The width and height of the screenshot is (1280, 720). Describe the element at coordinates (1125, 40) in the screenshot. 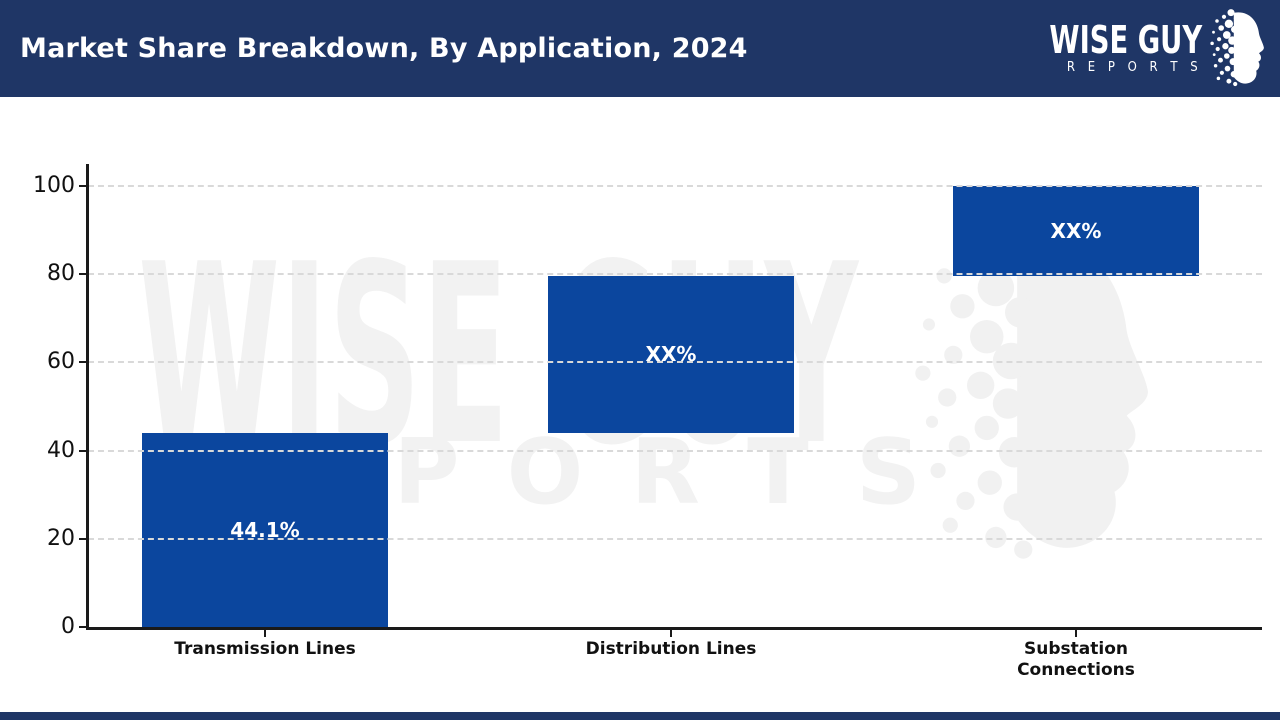

I see `logo-name: WISE GUY` at that location.